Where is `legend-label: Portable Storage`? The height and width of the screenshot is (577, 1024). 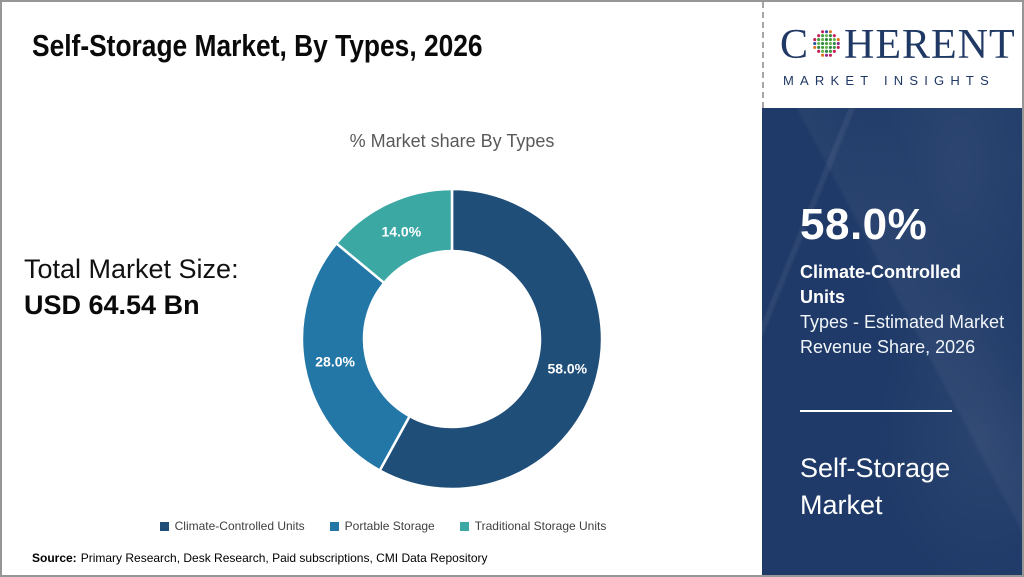 legend-label: Portable Storage is located at coordinates (389, 526).